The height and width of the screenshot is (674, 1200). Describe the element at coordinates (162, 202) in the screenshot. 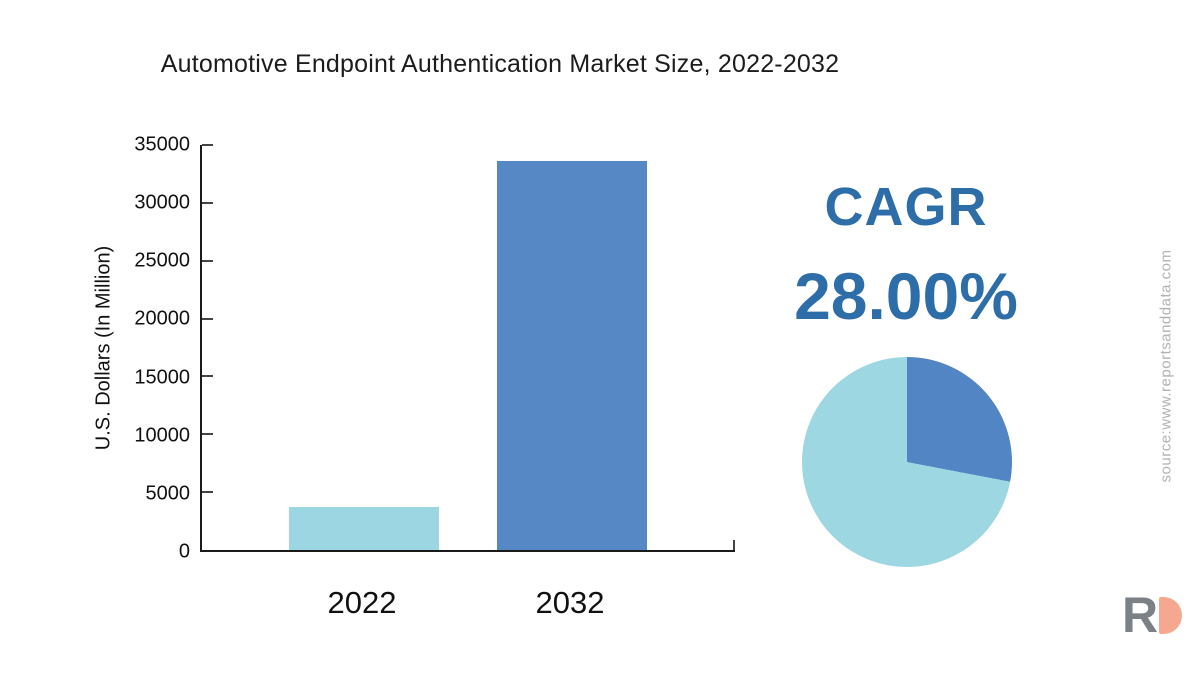

I see `y-tick-label: 30000` at that location.